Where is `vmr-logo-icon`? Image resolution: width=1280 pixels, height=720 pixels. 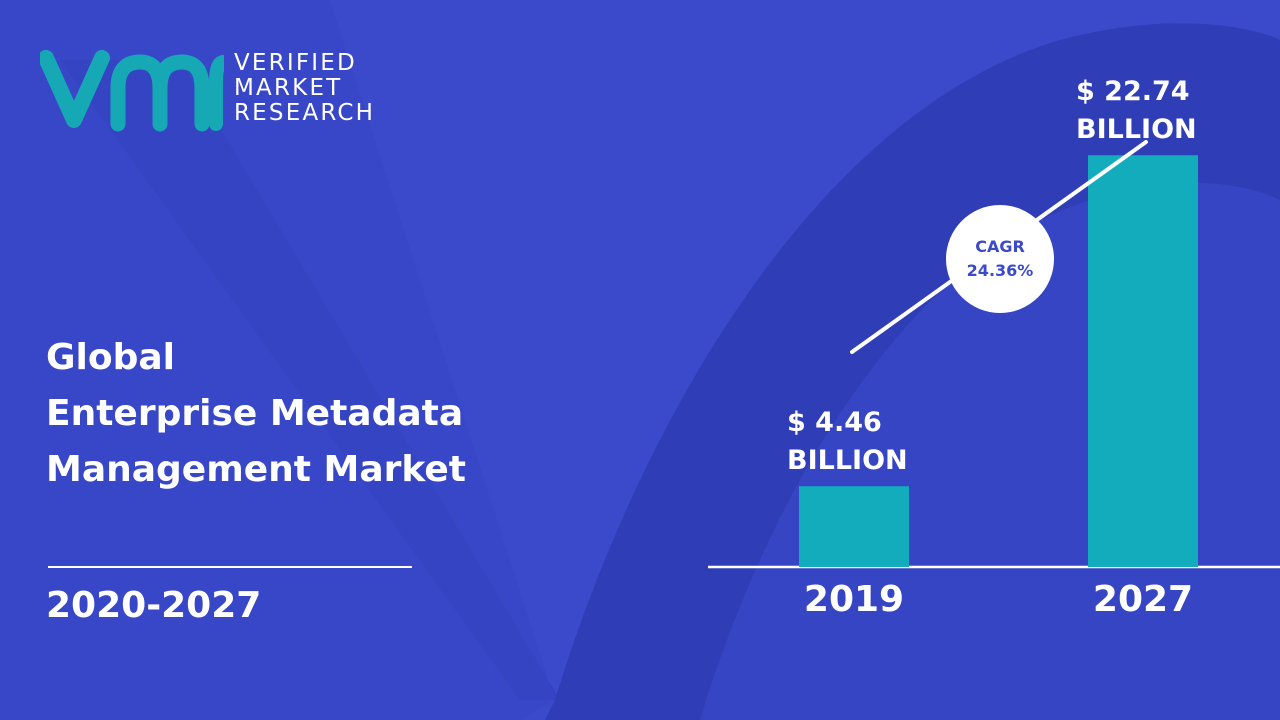 vmr-logo-icon is located at coordinates (132, 91).